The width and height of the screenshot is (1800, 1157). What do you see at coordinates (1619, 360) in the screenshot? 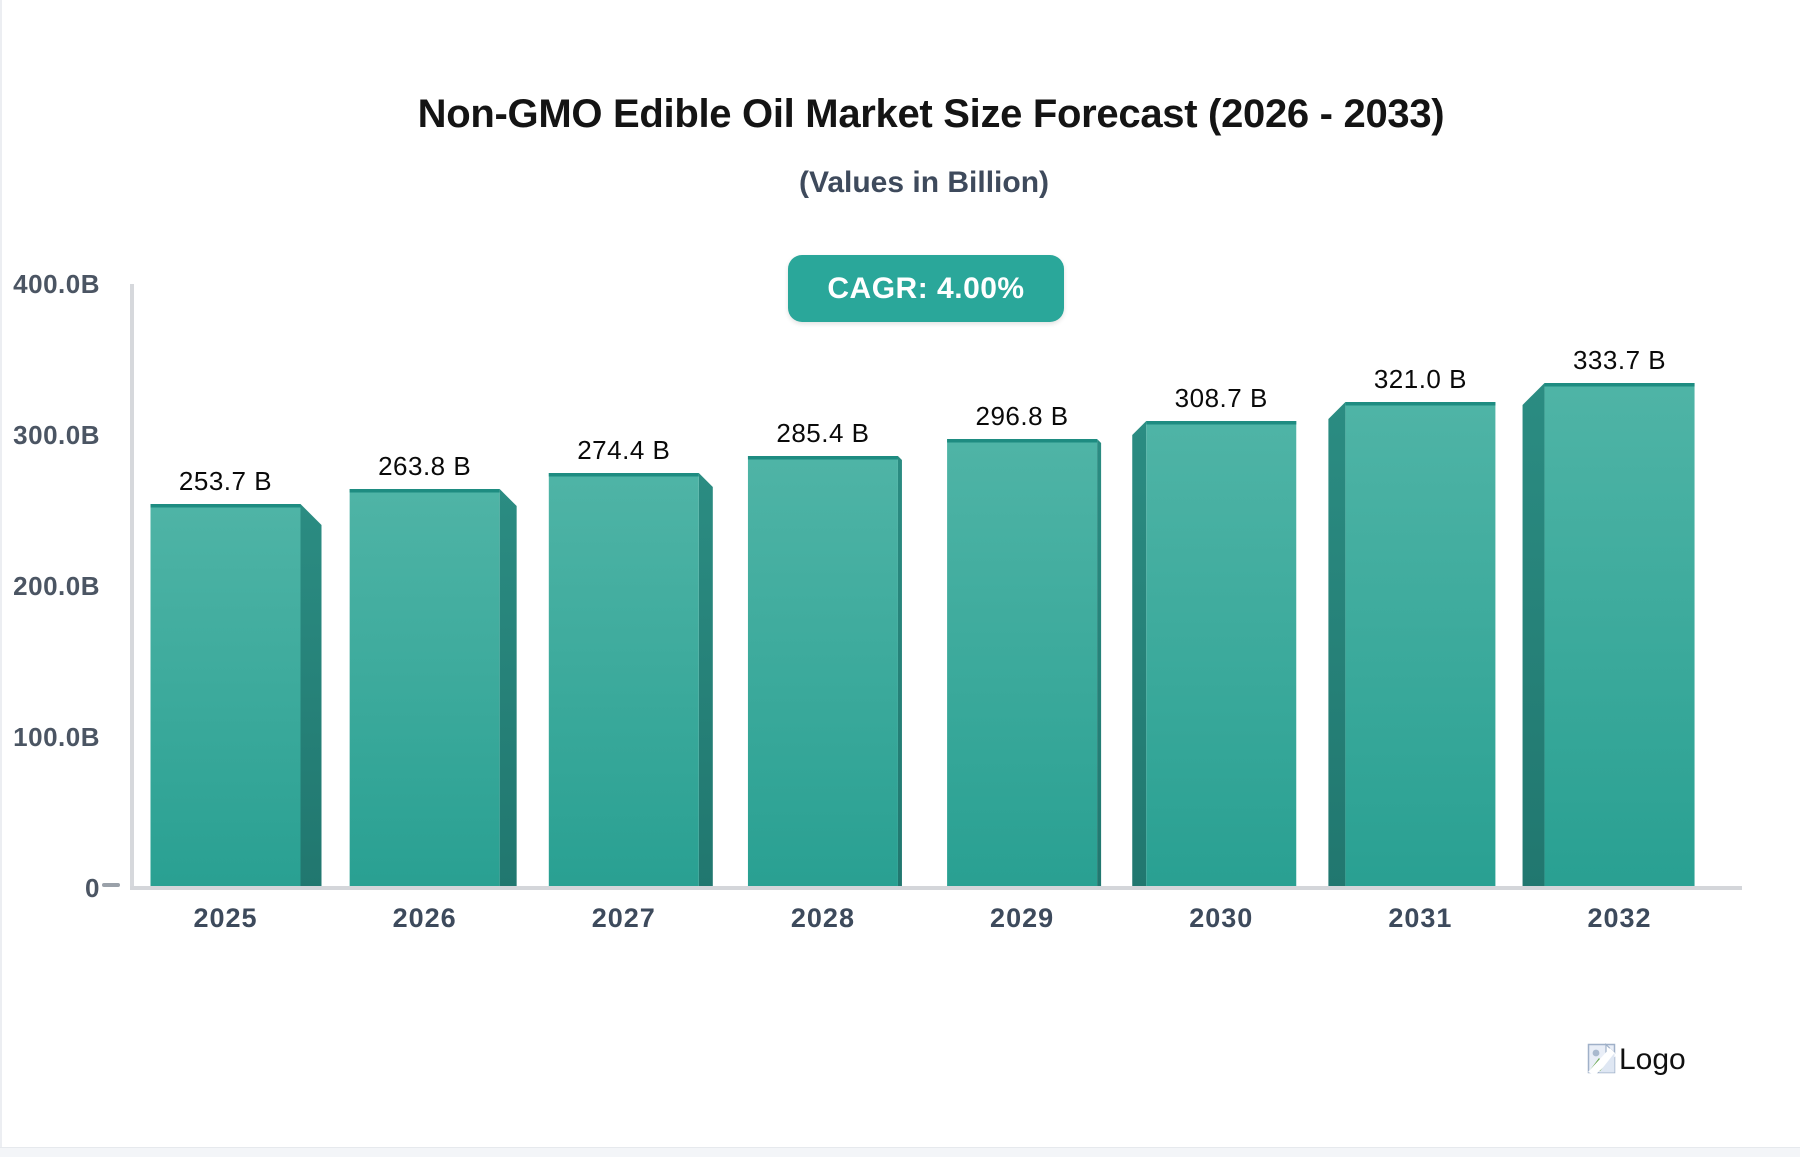
I see `value-label-2032: 333.7 B` at bounding box center [1619, 360].